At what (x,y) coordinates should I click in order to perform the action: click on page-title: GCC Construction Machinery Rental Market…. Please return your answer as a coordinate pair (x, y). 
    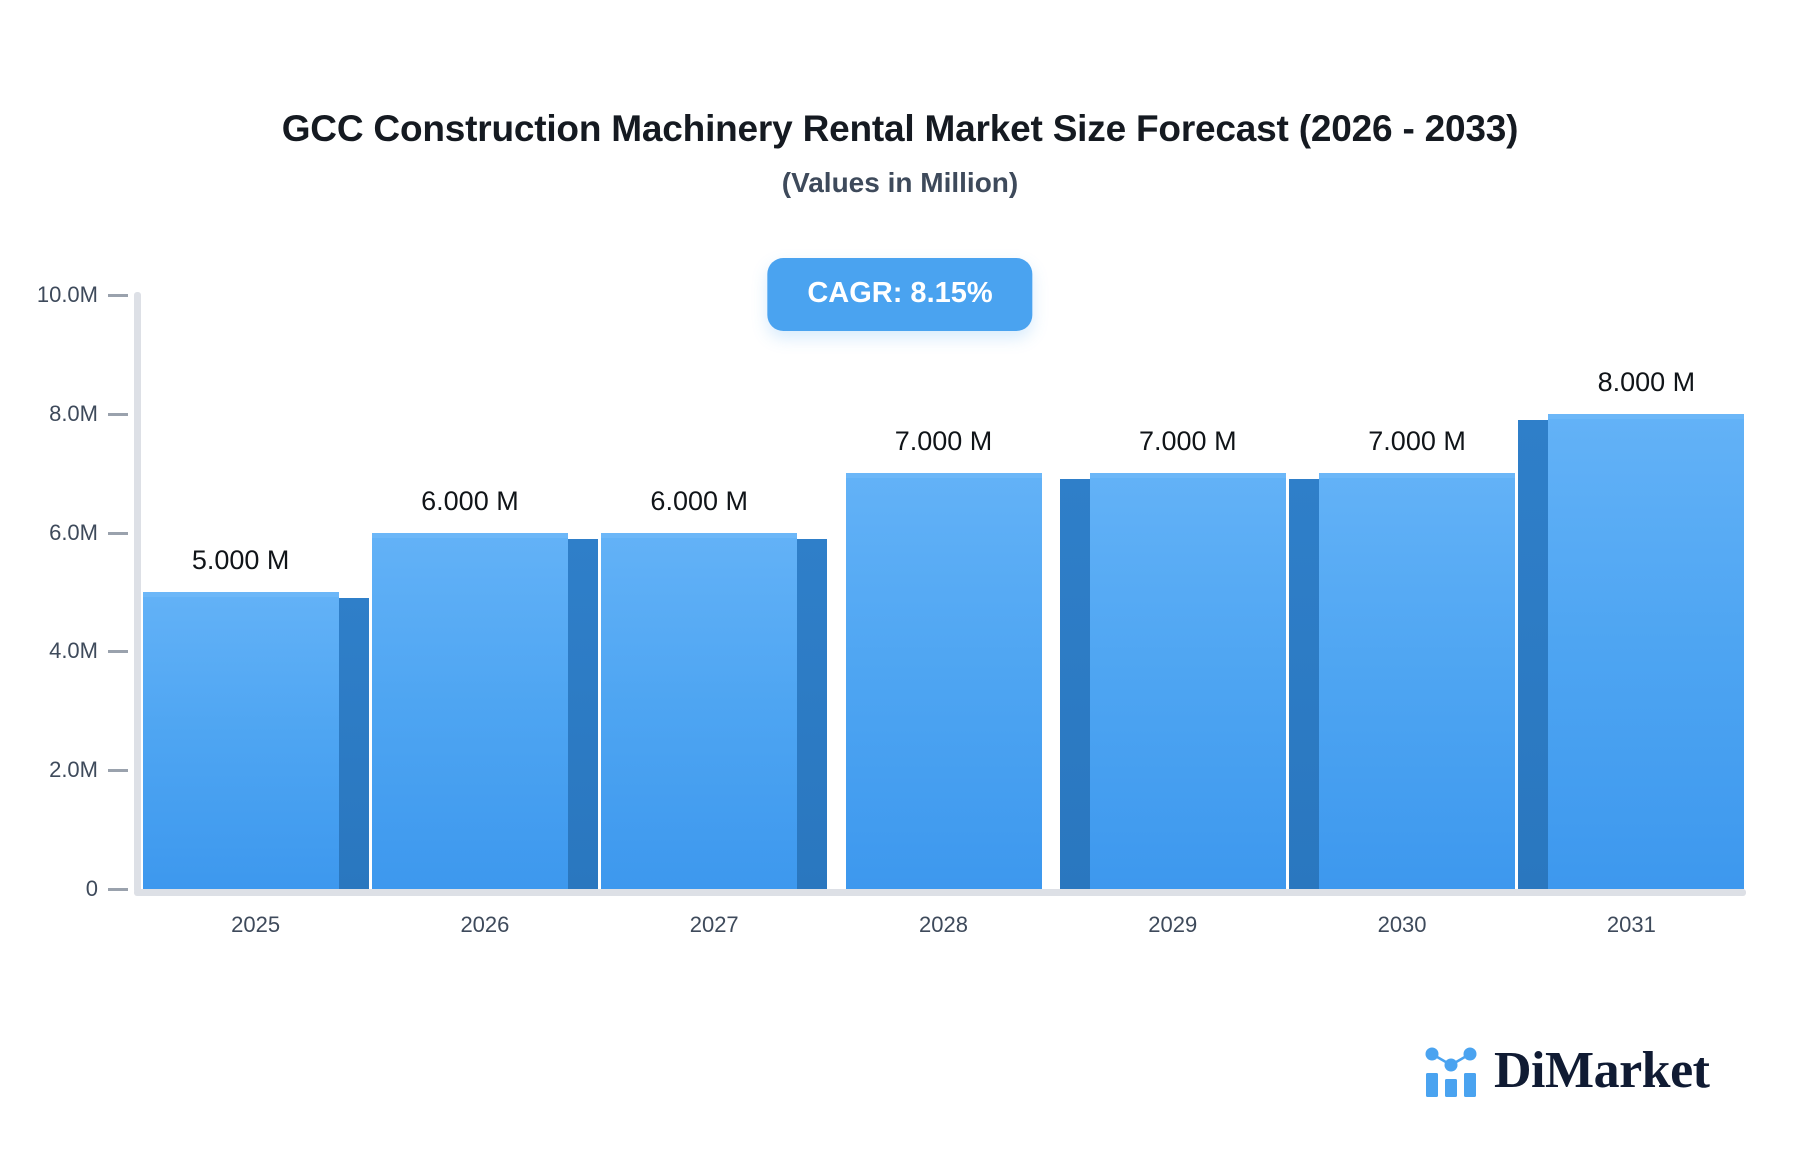
    Looking at the image, I should click on (900, 128).